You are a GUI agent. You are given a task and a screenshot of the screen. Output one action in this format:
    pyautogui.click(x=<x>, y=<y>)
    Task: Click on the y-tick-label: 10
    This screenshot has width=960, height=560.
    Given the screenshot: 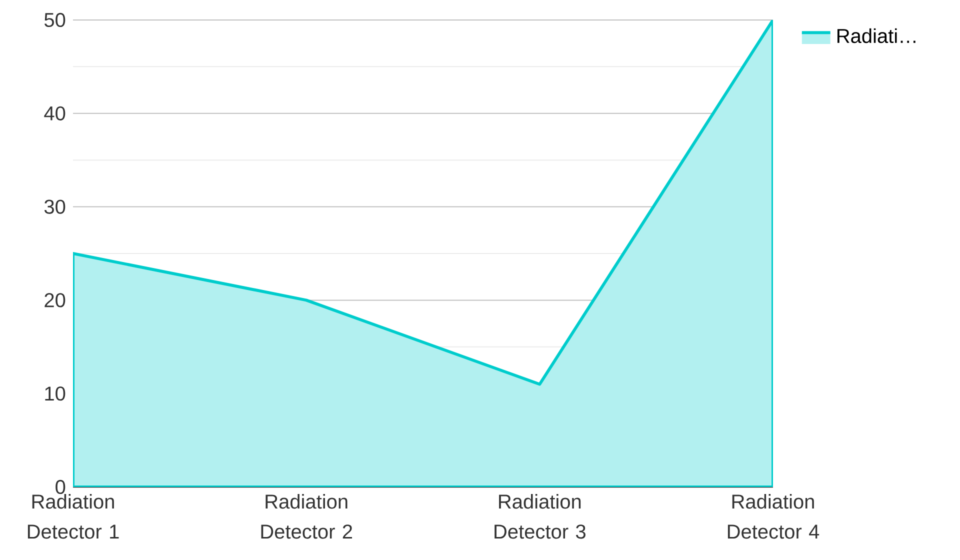 What is the action you would take?
    pyautogui.click(x=55, y=393)
    